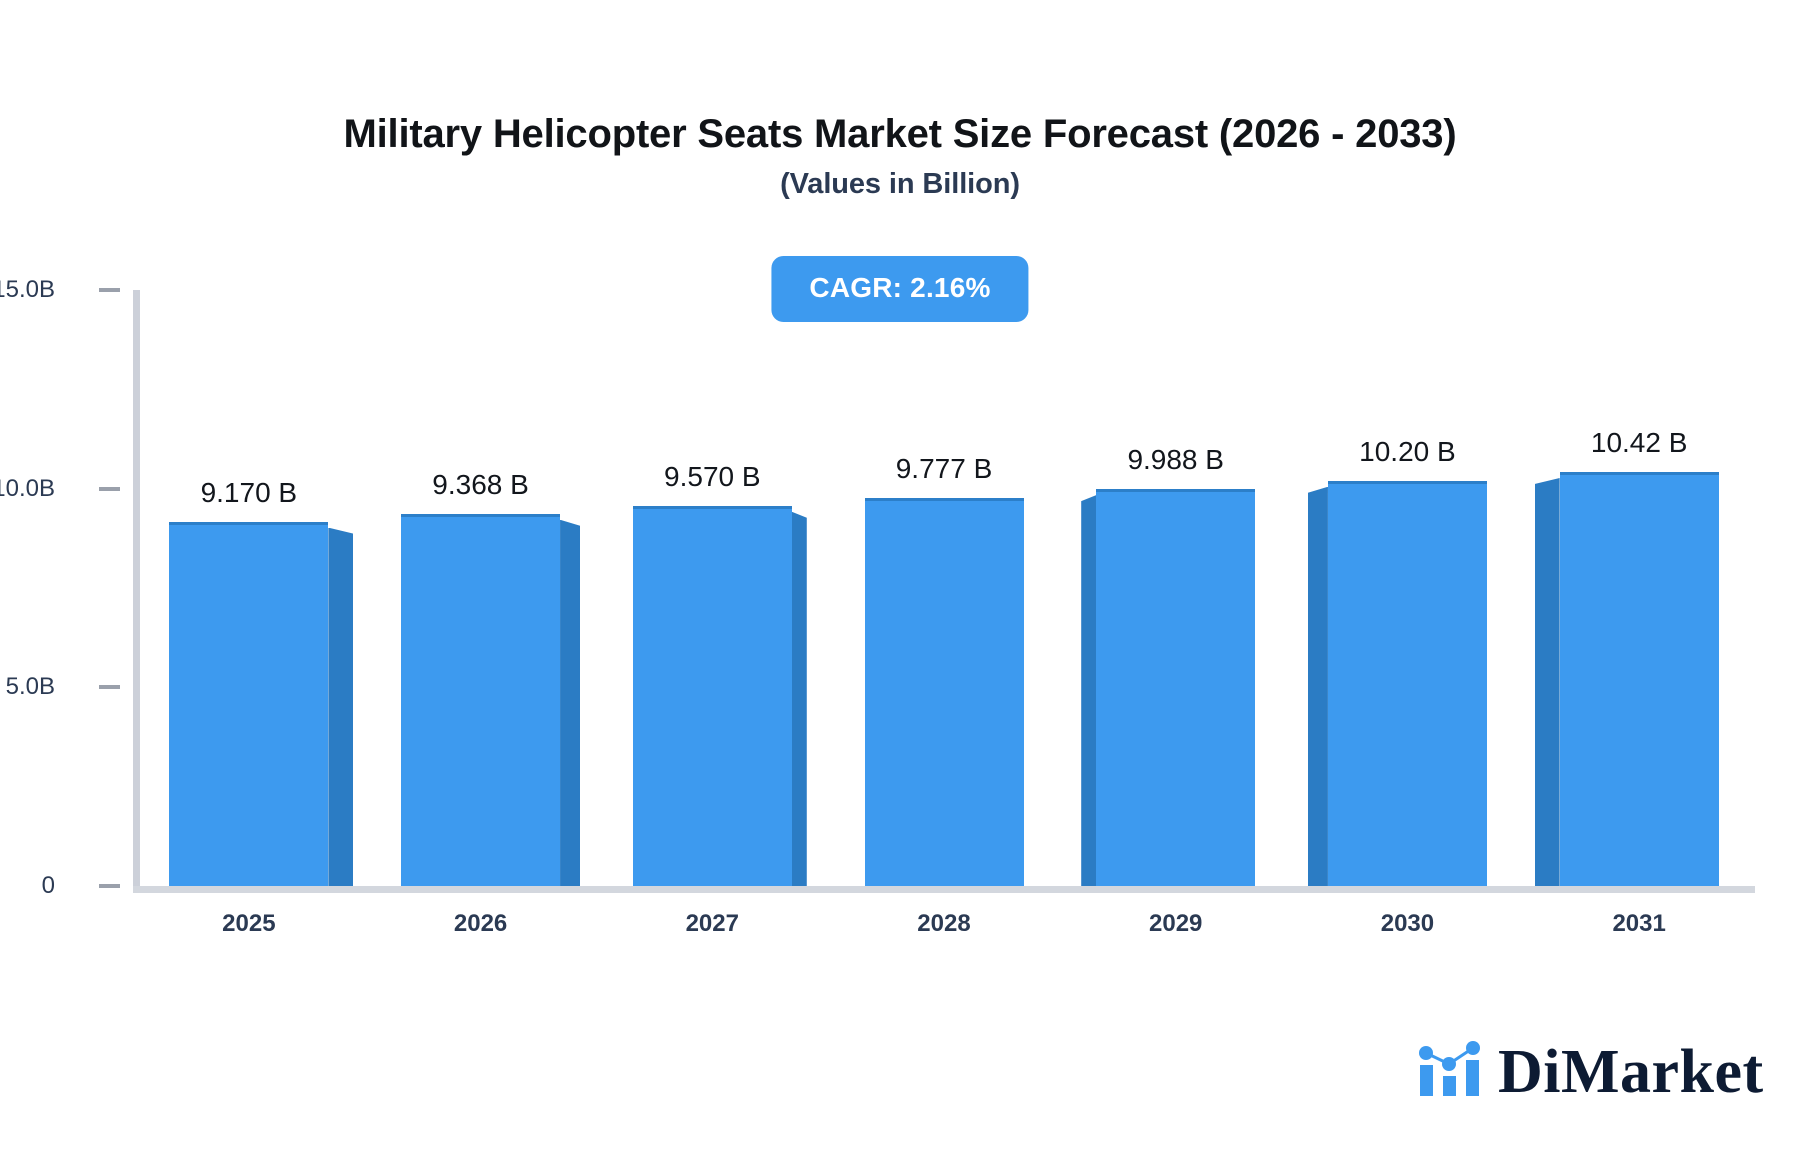 The height and width of the screenshot is (1156, 1800). Describe the element at coordinates (48, 885) in the screenshot. I see `y-axis-tick-label: 0` at that location.